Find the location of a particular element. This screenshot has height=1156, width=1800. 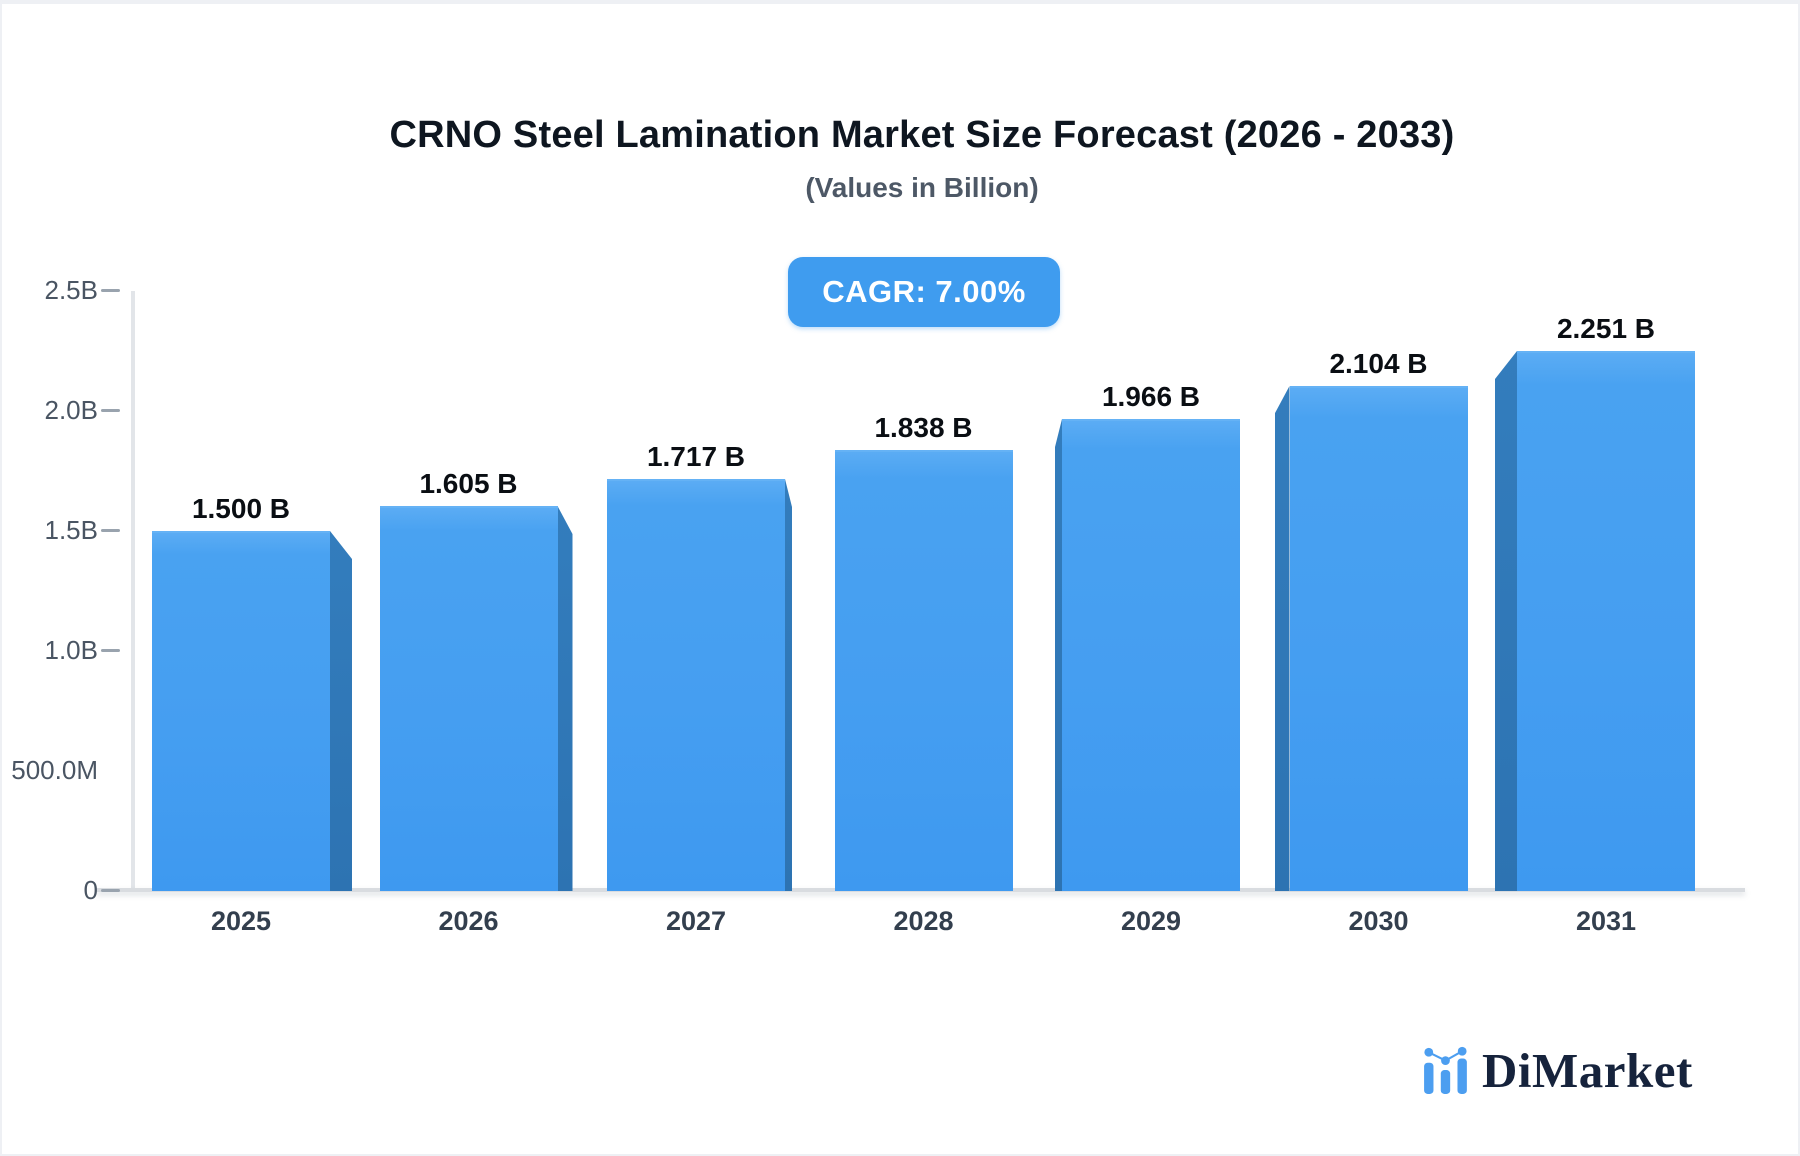

dimarket-chart-icon is located at coordinates (1445, 1070).